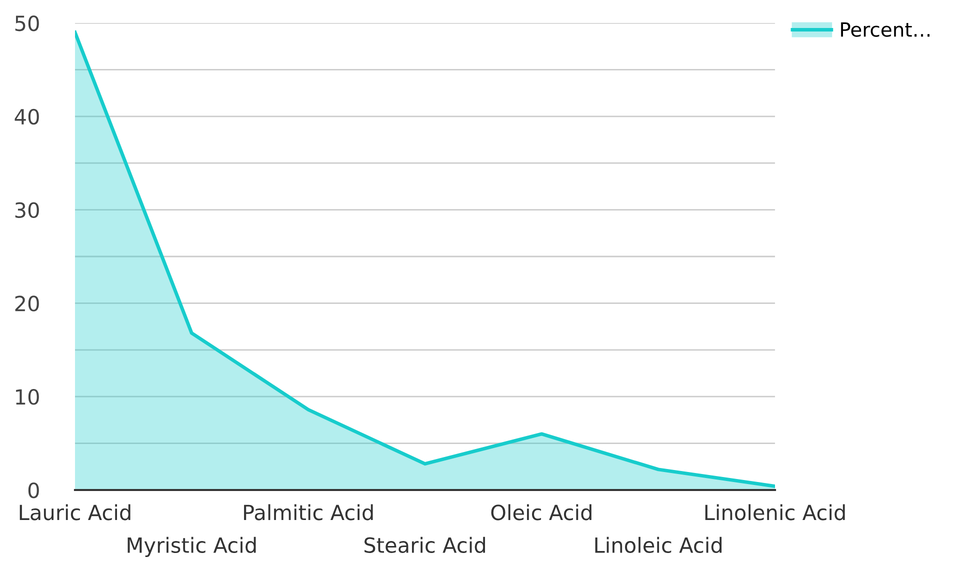 The height and width of the screenshot is (564, 971). I want to click on x-tick-label: Linolenic Acid, so click(775, 512).